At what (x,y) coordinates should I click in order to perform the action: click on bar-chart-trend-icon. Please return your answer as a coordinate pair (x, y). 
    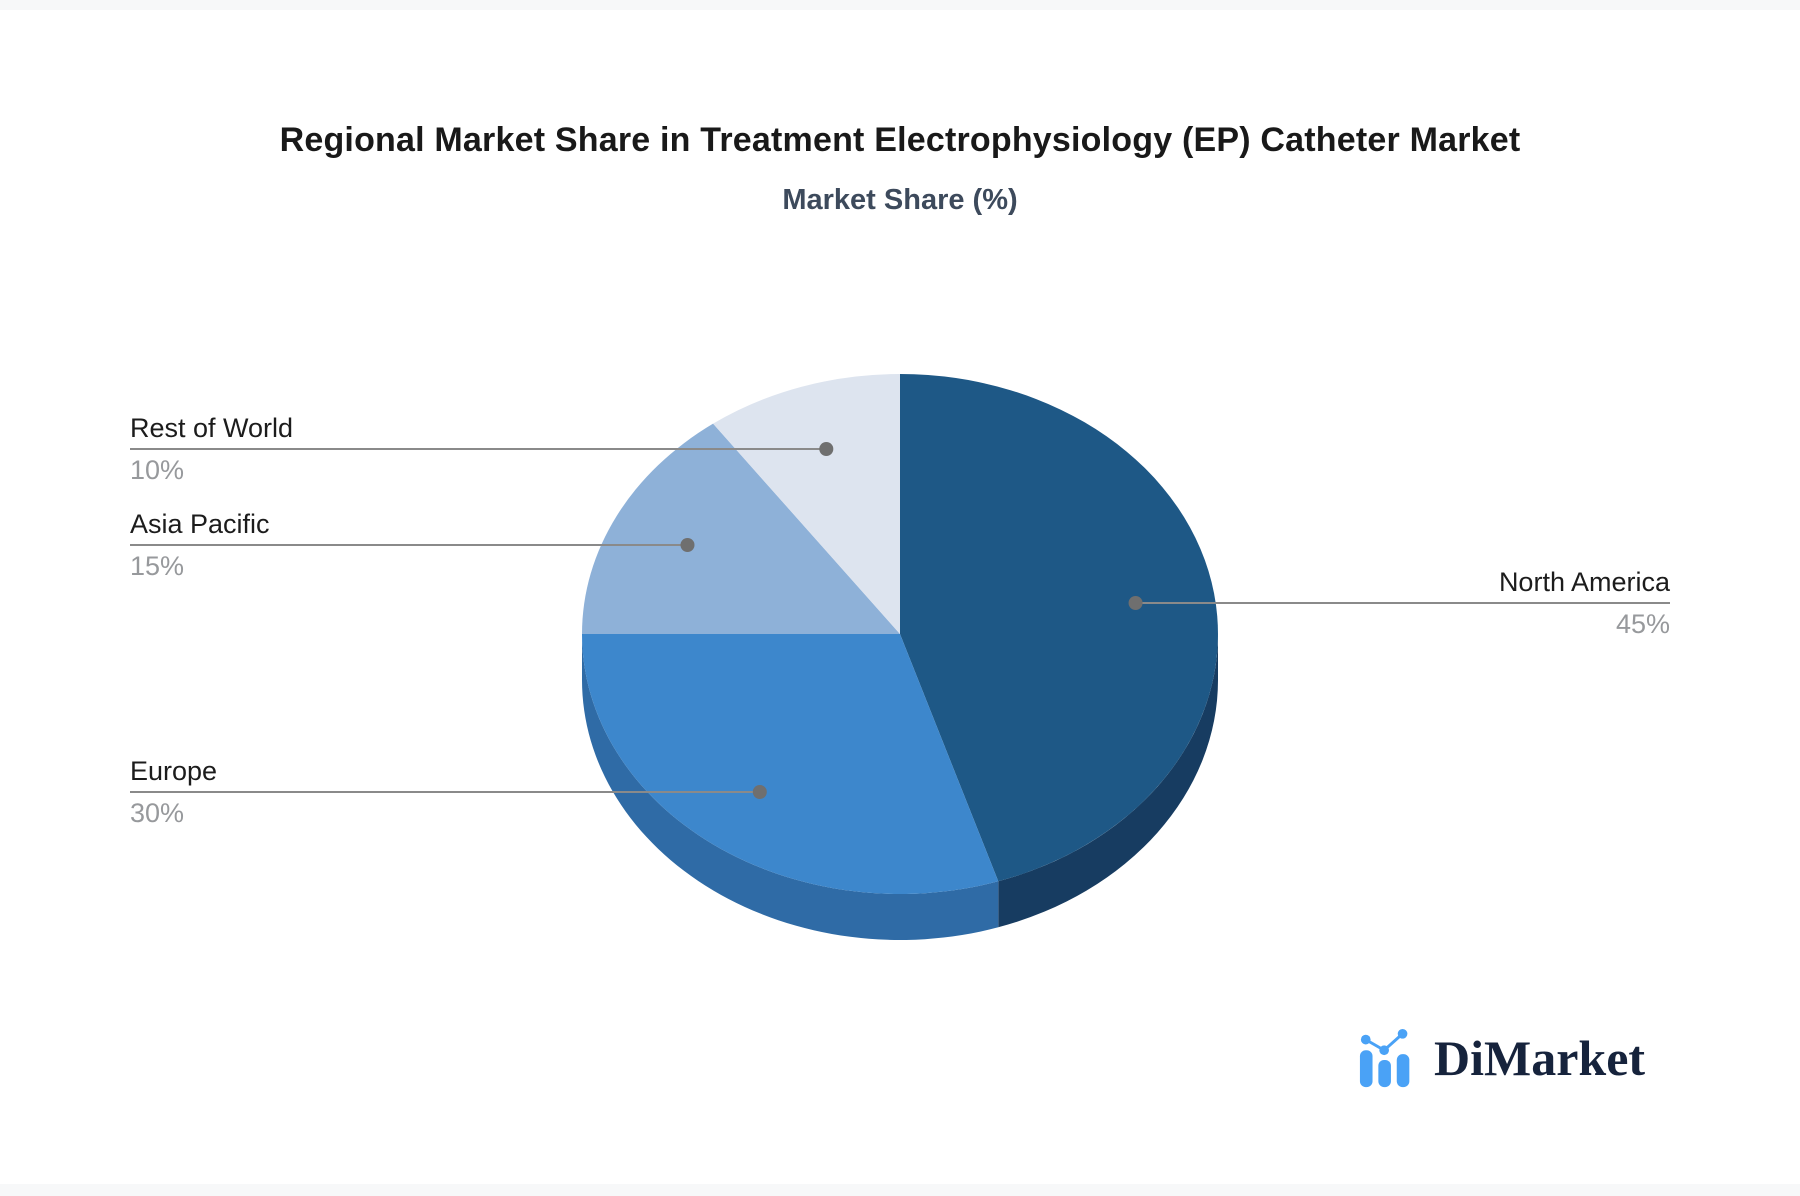
    Looking at the image, I should click on (1384, 1058).